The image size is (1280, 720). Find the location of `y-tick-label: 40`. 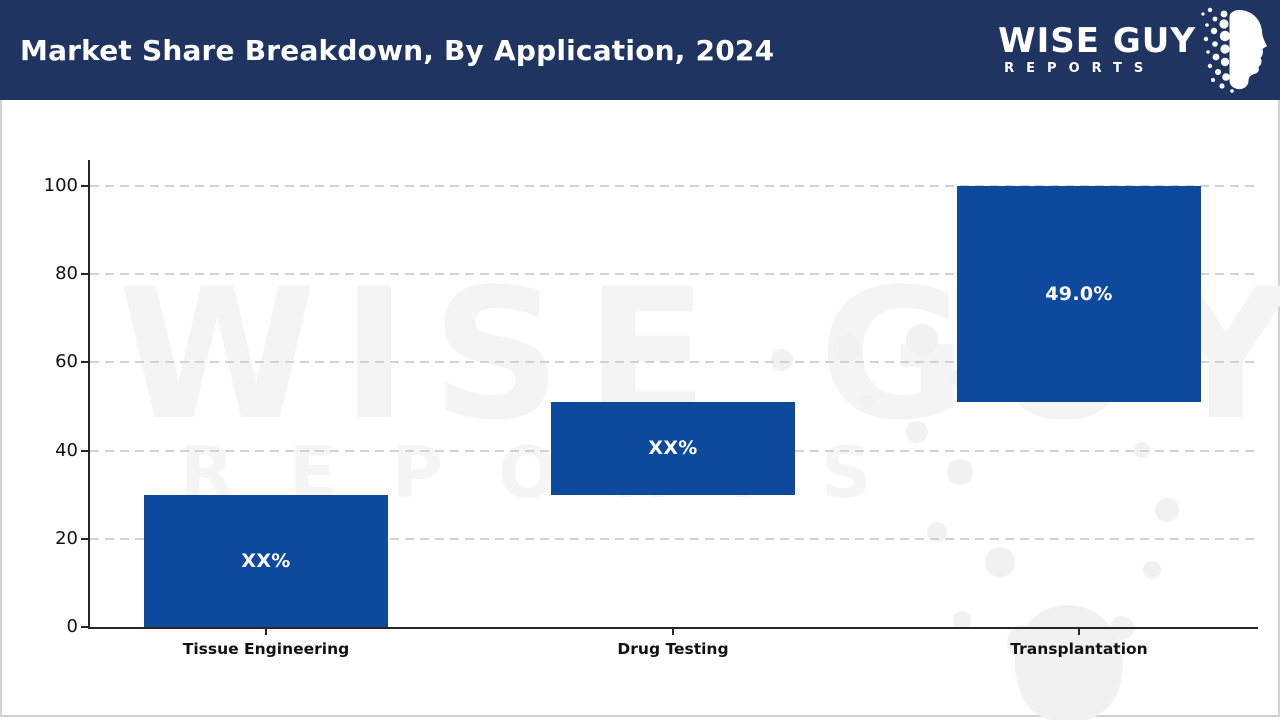

y-tick-label: 40 is located at coordinates (66, 450).